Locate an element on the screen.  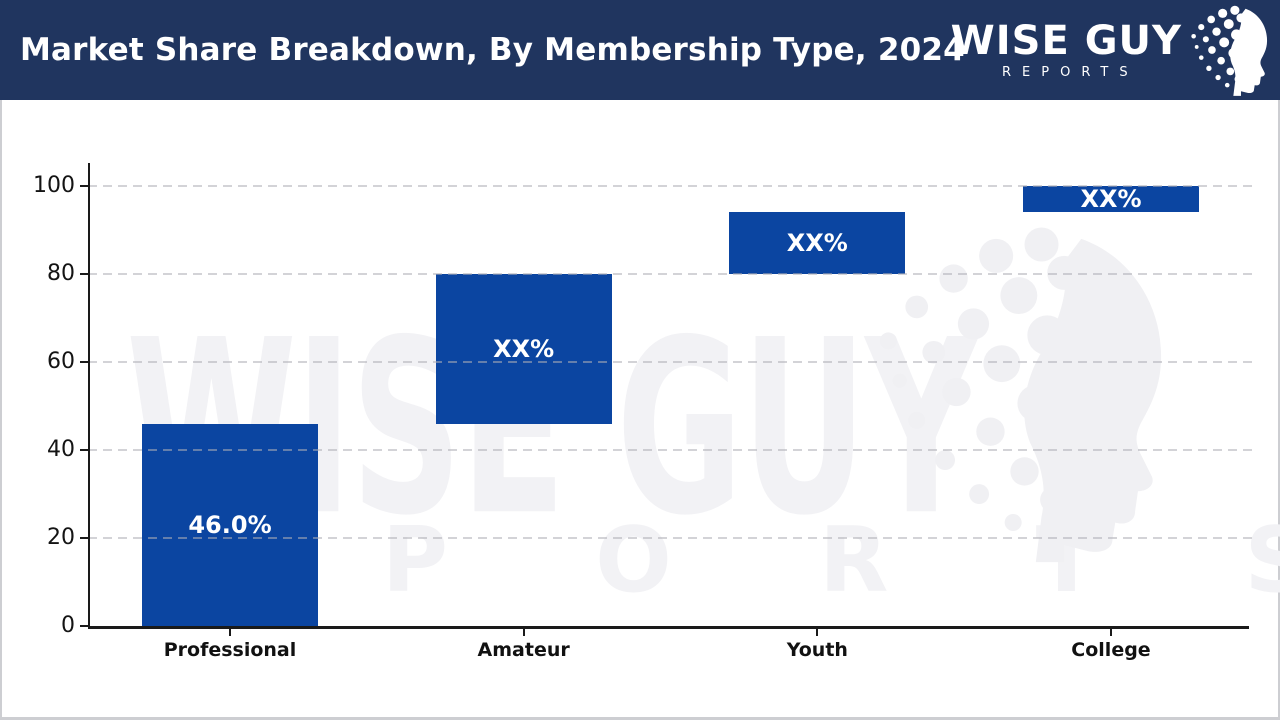
bar-professional is located at coordinates (230, 524).